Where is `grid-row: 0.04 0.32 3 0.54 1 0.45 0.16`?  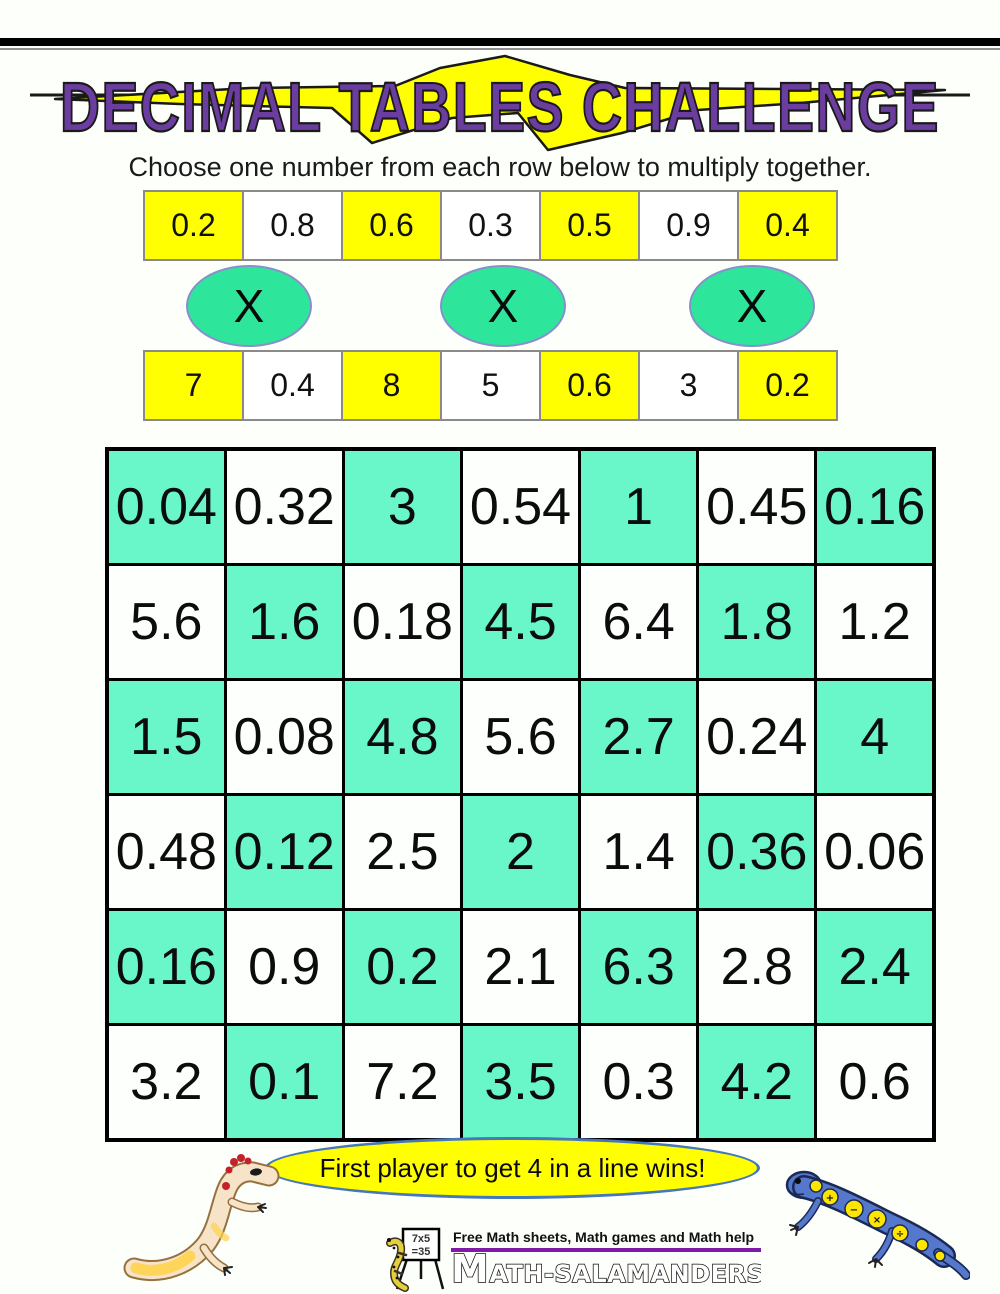 grid-row: 0.04 0.32 3 0.54 1 0.45 0.16 is located at coordinates (520, 506).